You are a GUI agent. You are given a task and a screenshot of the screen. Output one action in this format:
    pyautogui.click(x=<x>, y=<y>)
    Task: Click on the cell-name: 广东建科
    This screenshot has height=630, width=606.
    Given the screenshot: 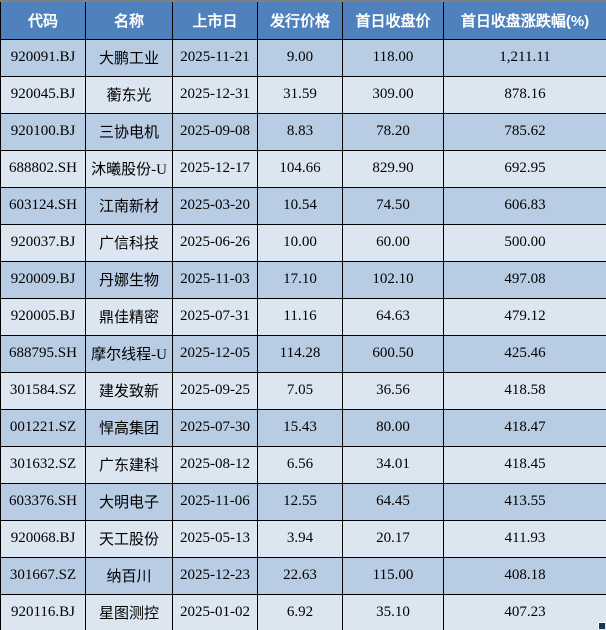 What is the action you would take?
    pyautogui.click(x=129, y=464)
    